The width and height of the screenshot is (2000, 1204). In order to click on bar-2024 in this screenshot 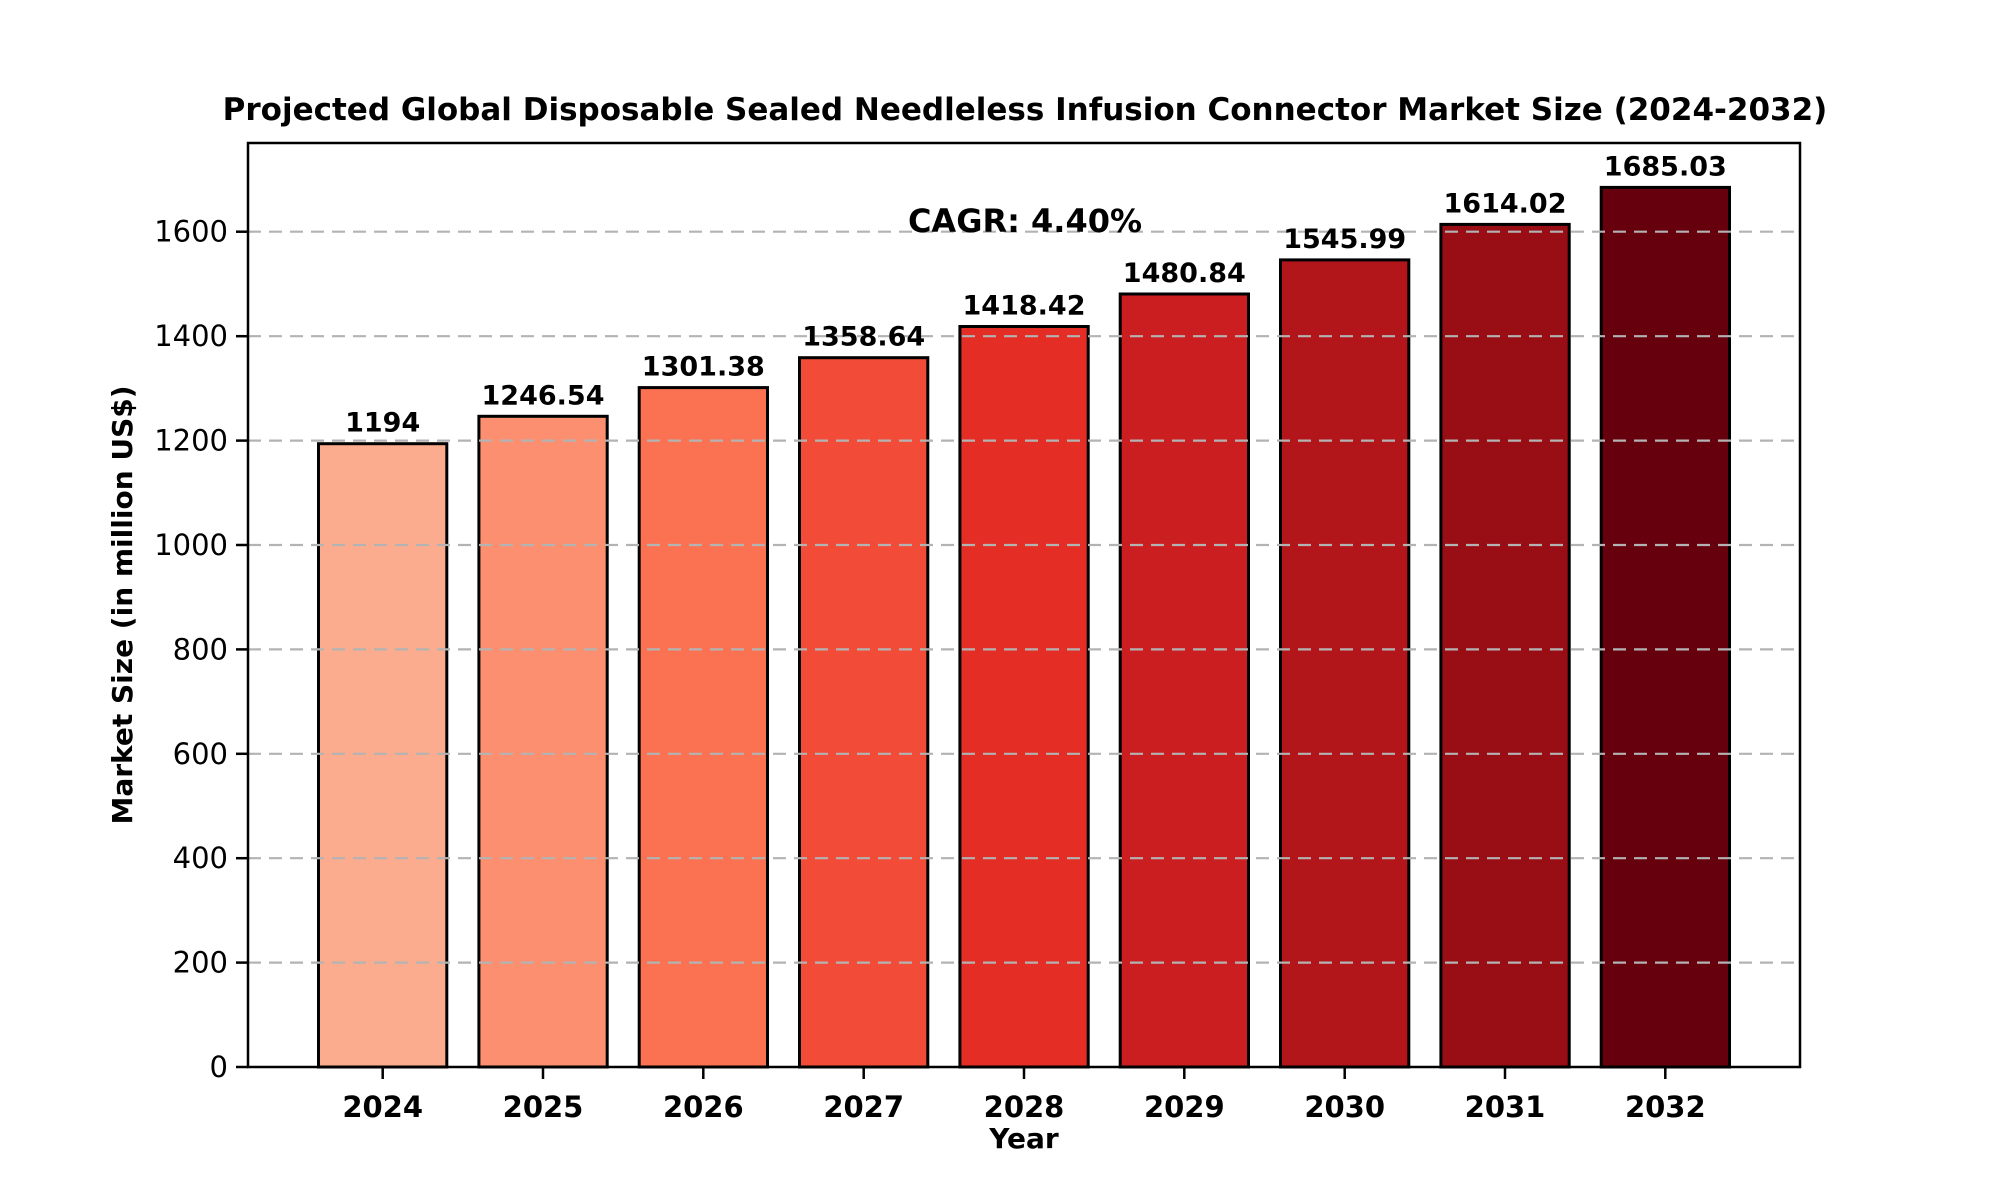, I will do `click(383, 755)`.